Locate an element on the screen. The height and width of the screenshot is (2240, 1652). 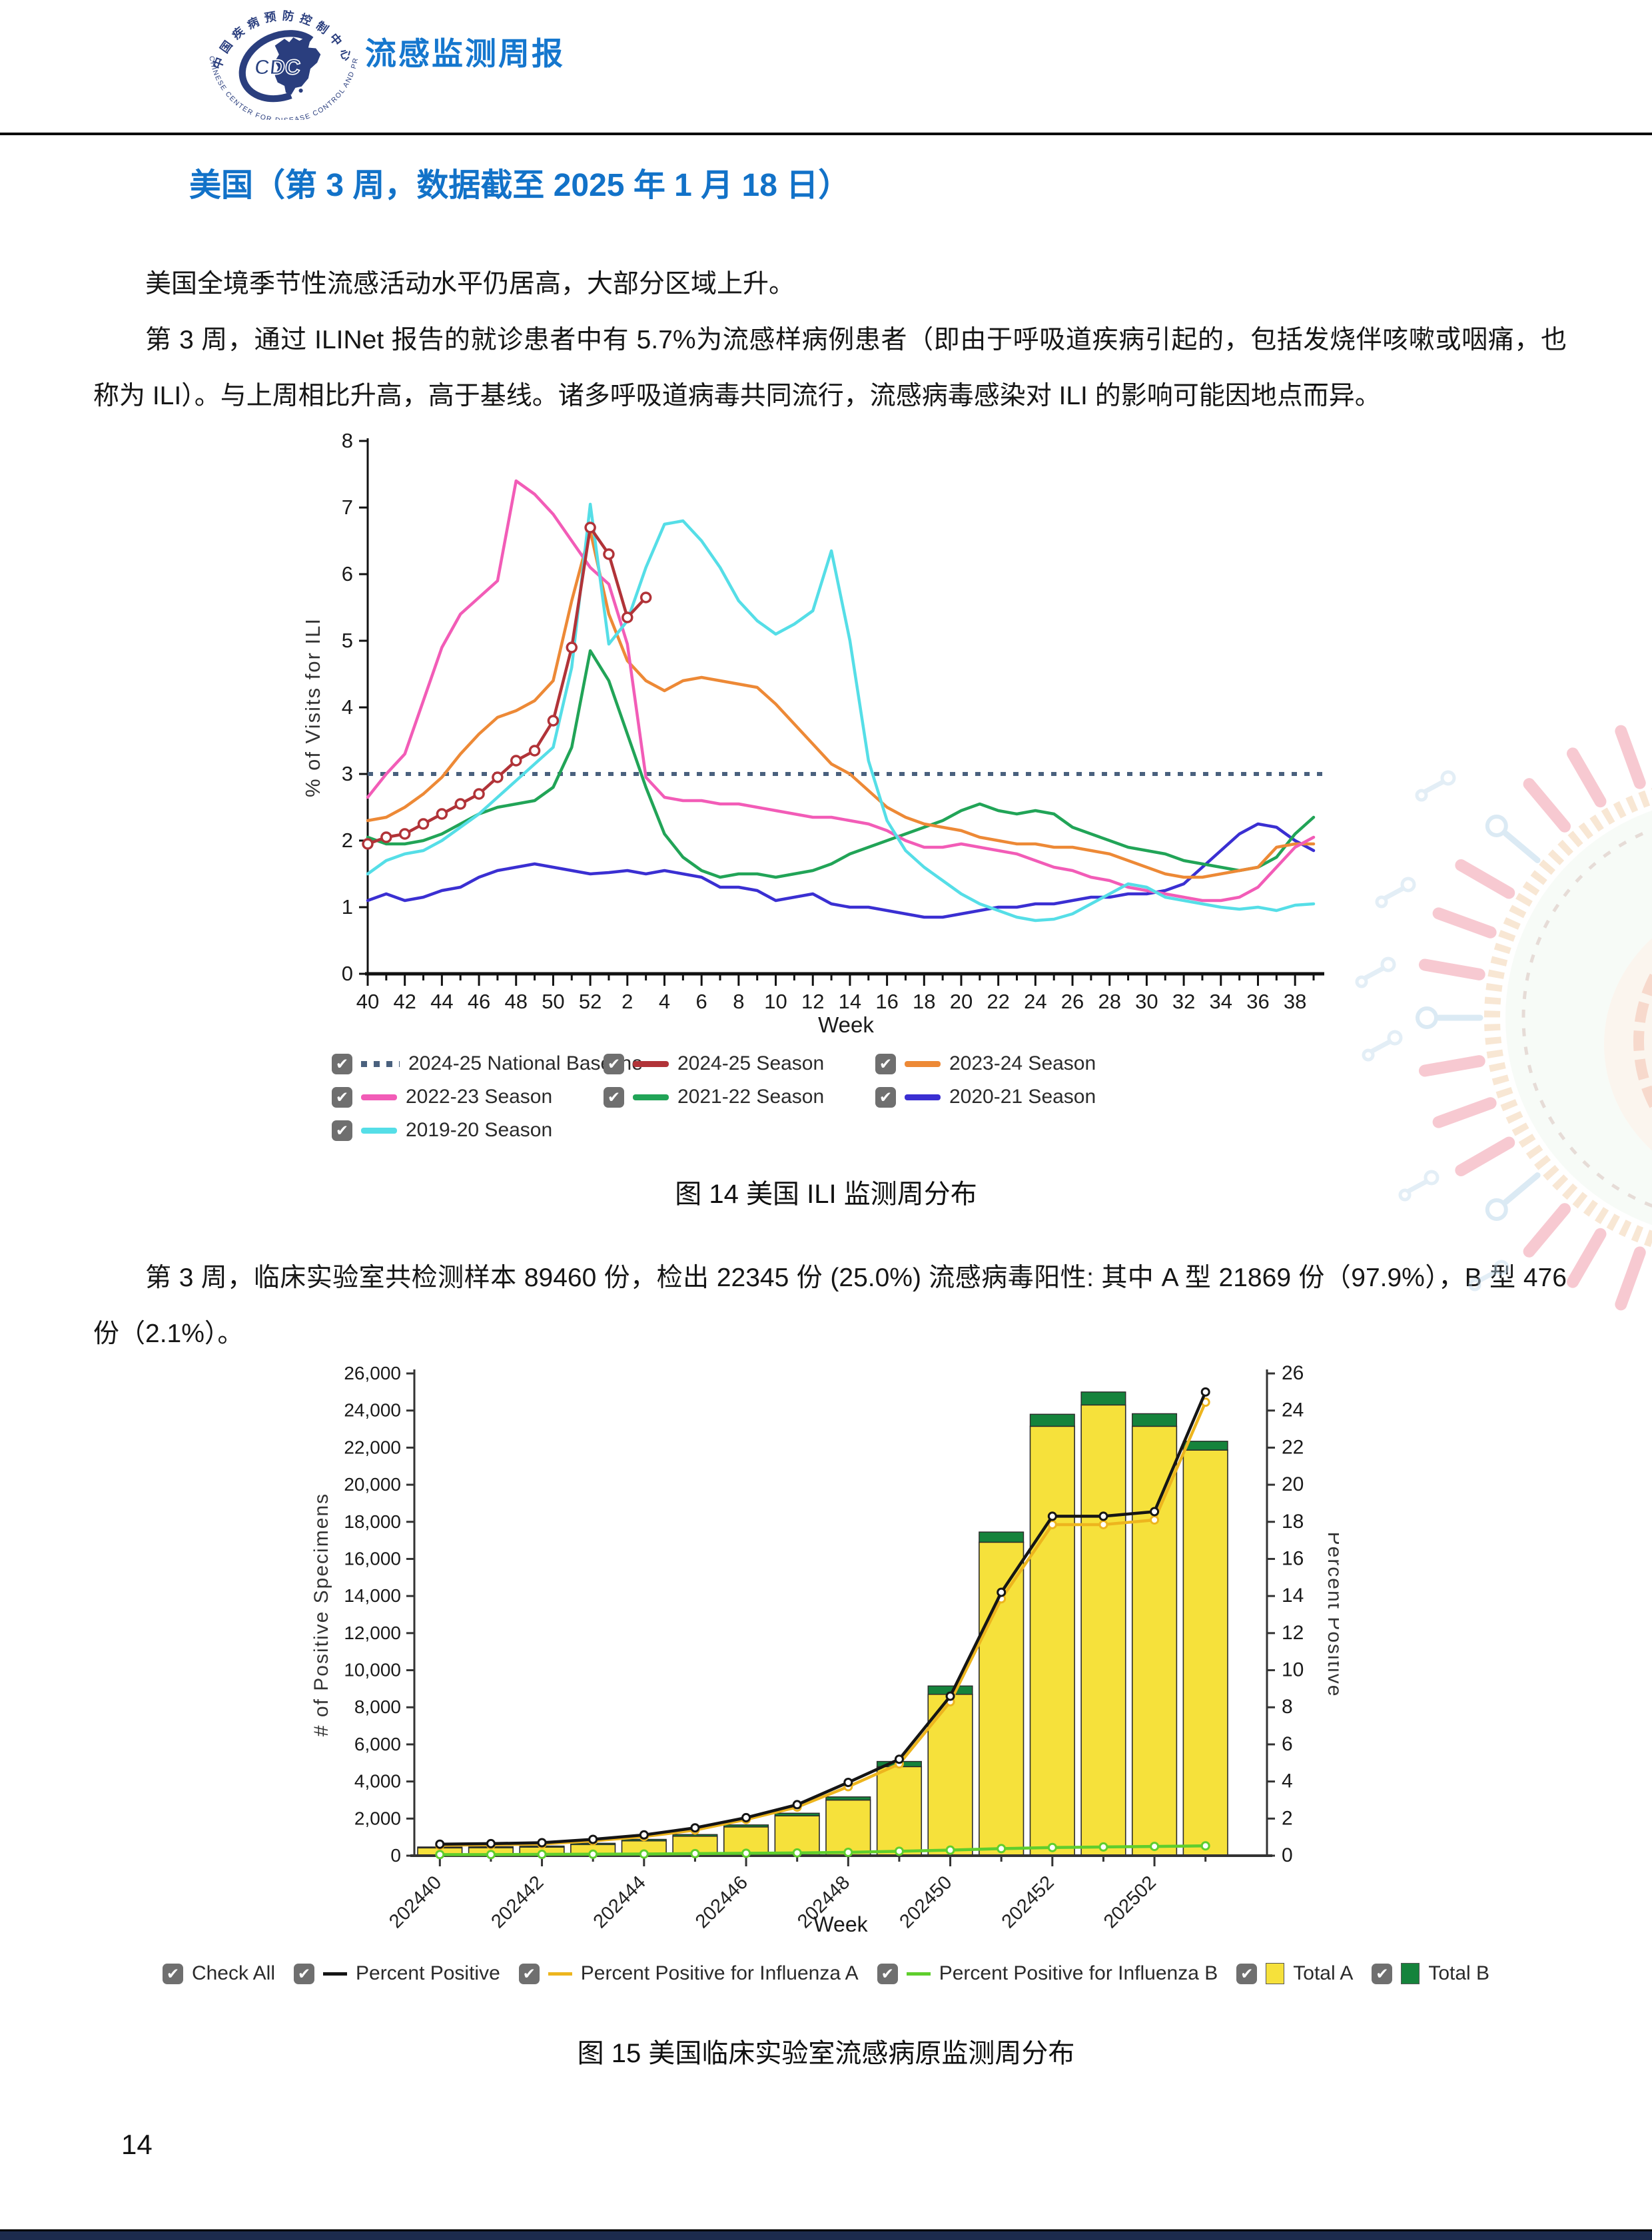
fig15-left-tick-label: 26,000 is located at coordinates (372, 1373).